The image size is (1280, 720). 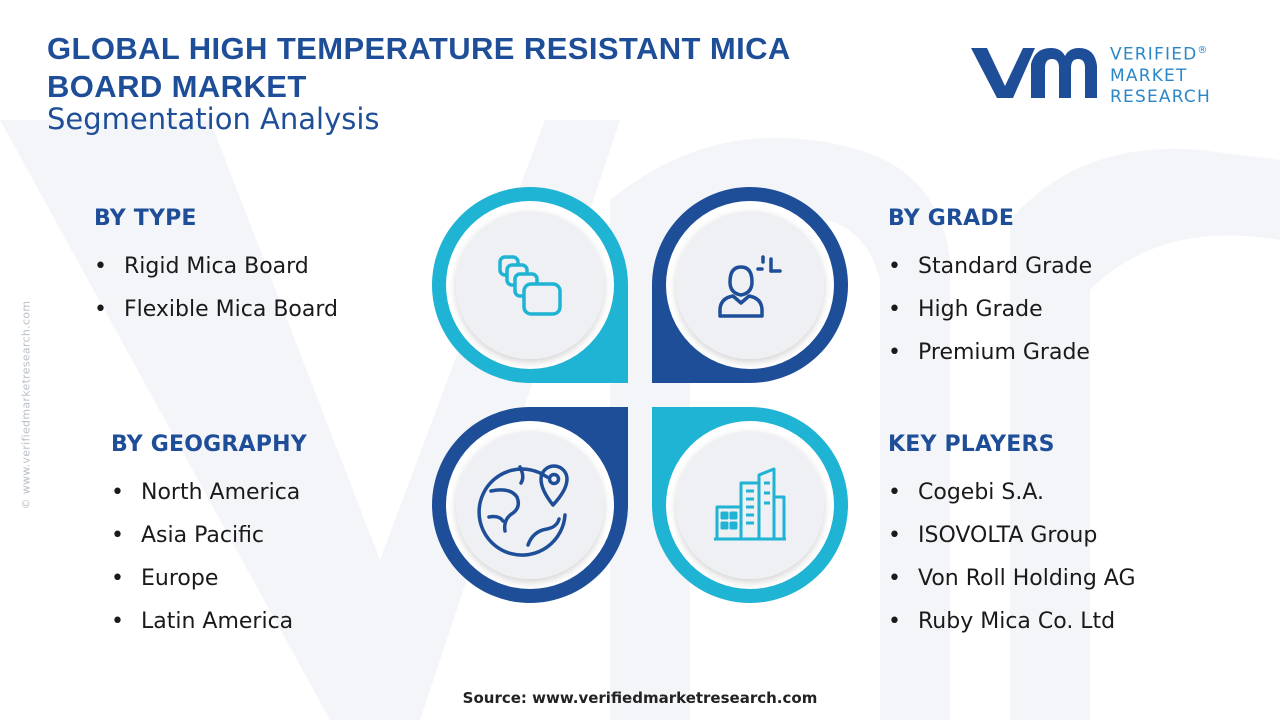 I want to click on page-title-line-1: GLOBAL HIGH TEMPERATURE RESISTANT MICA, so click(x=419, y=48).